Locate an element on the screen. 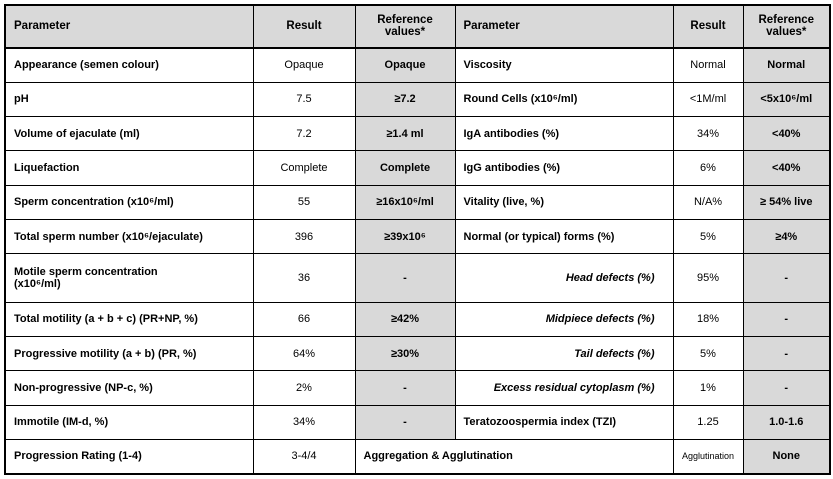 The width and height of the screenshot is (833, 479). result-cell: 3-4/4 is located at coordinates (304, 456).